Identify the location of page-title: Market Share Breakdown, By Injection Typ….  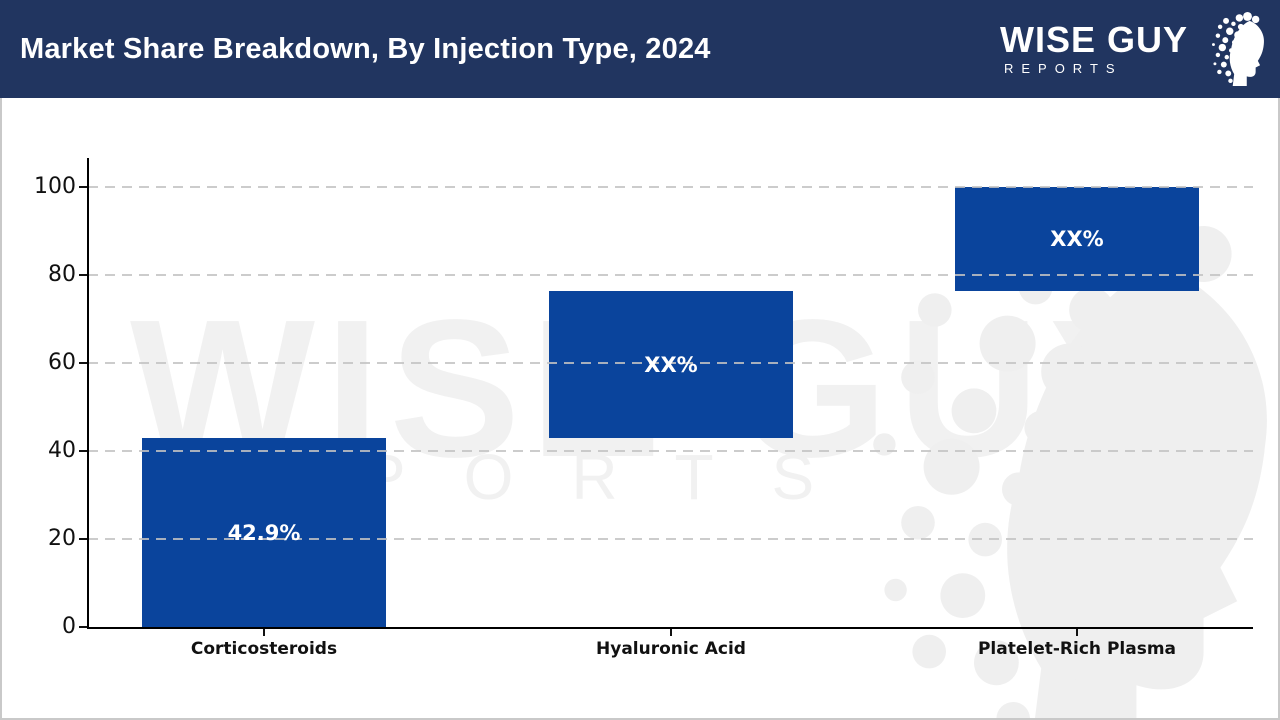
(365, 48).